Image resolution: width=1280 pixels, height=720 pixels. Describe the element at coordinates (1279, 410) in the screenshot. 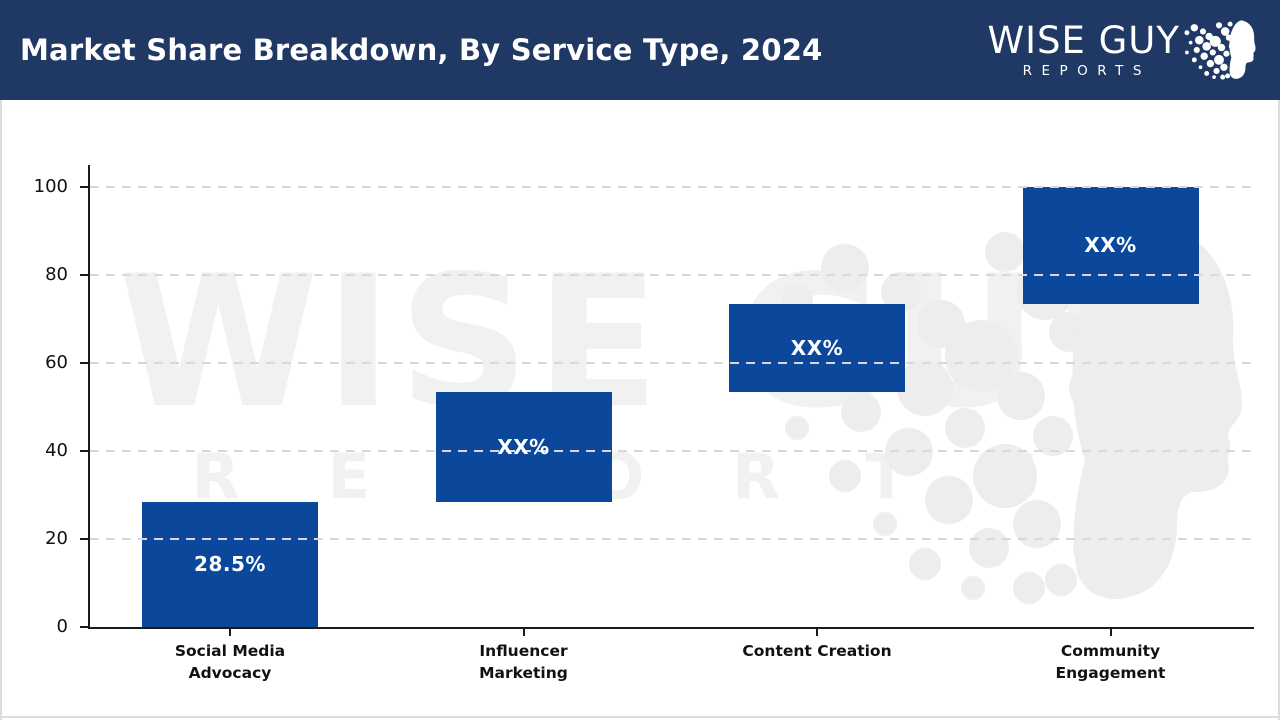

I see `card-border-right` at that location.